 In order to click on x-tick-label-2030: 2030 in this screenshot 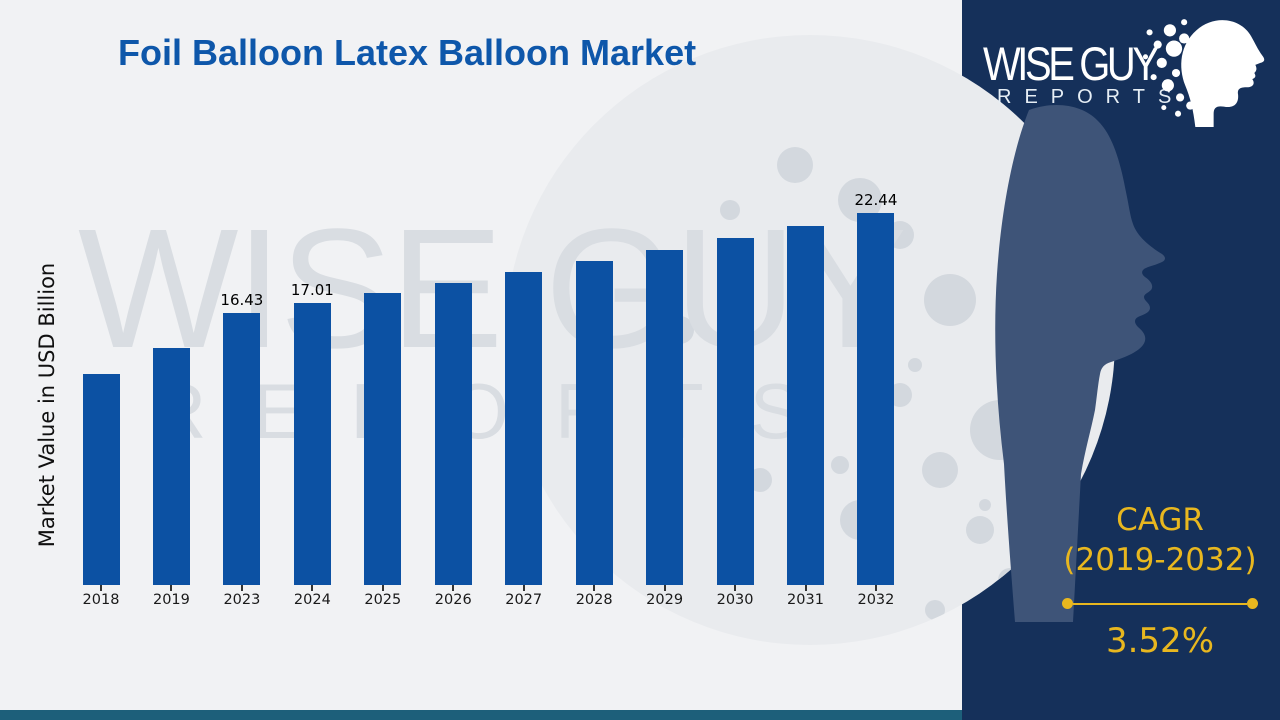, I will do `click(735, 600)`.